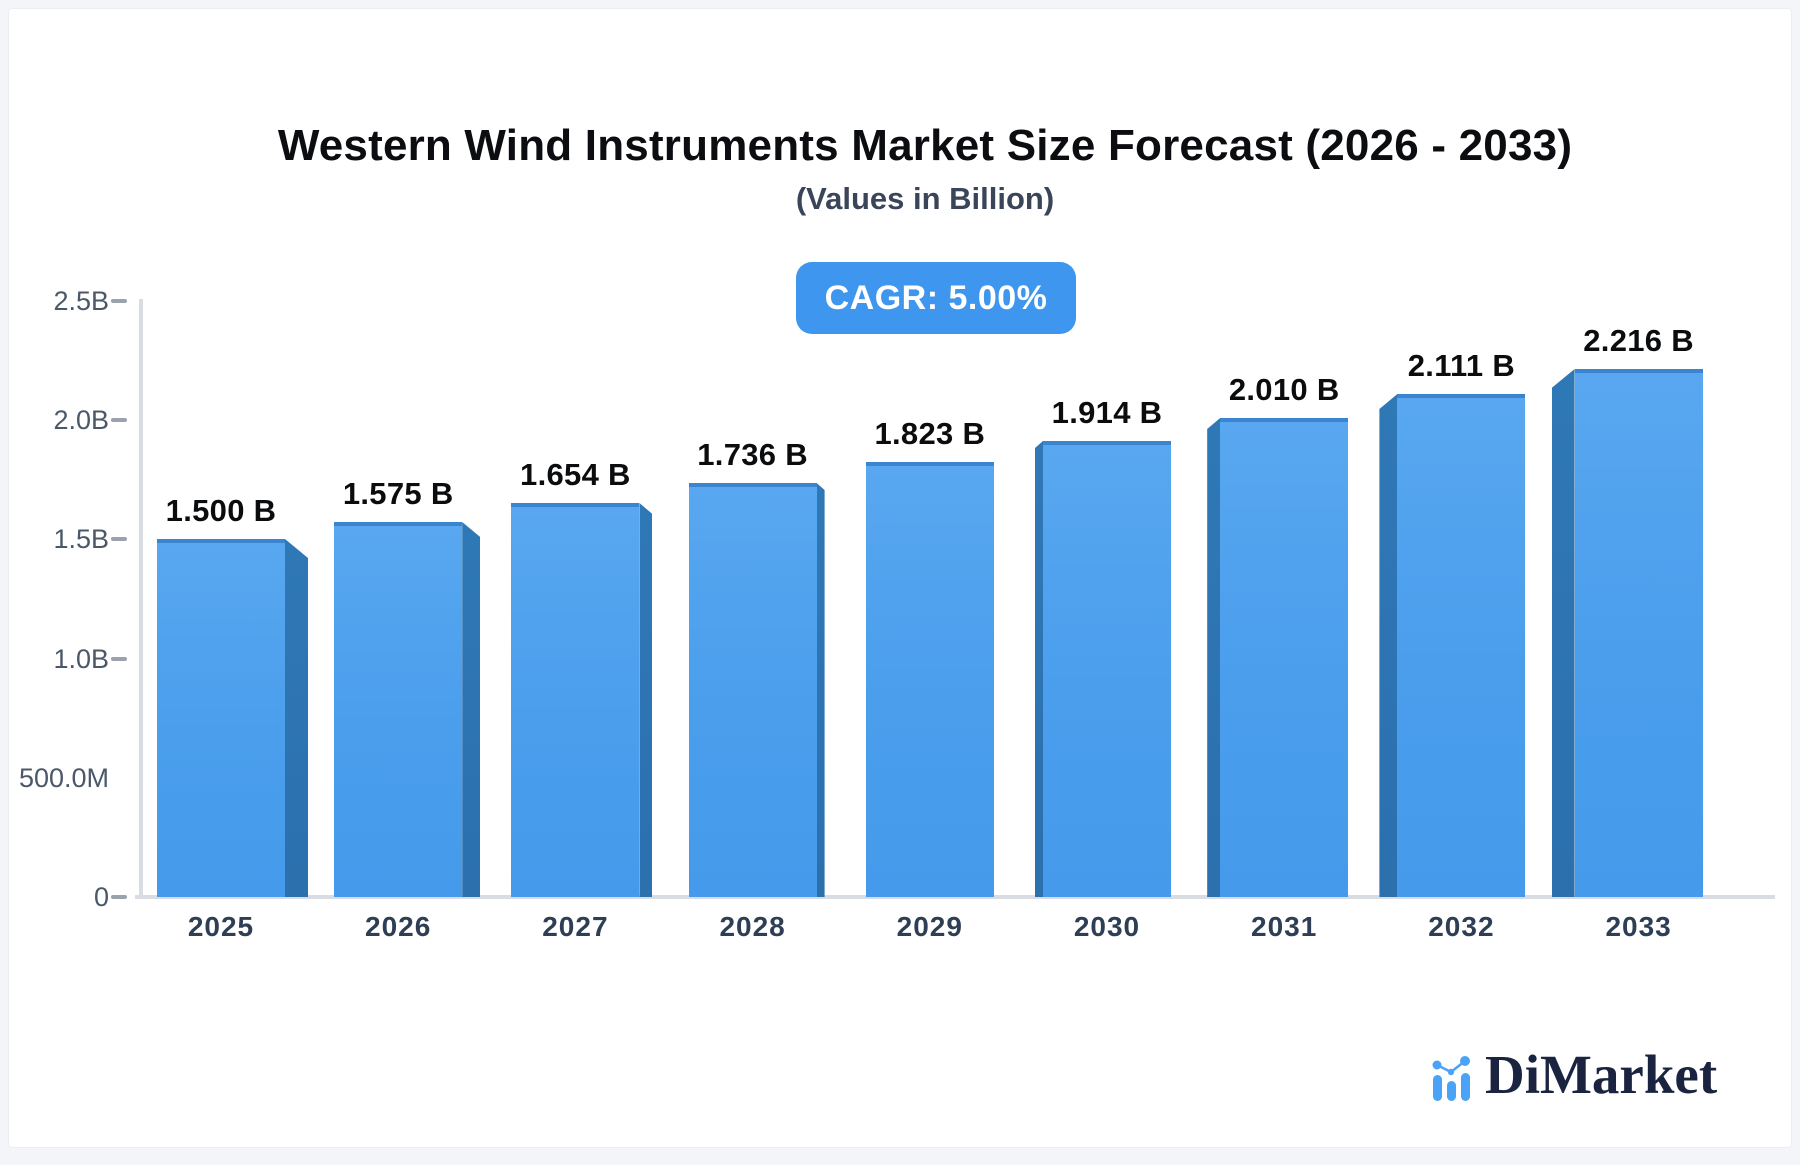 The height and width of the screenshot is (1165, 1800). What do you see at coordinates (925, 198) in the screenshot?
I see `chart-subtitle: (Values in Billion)` at bounding box center [925, 198].